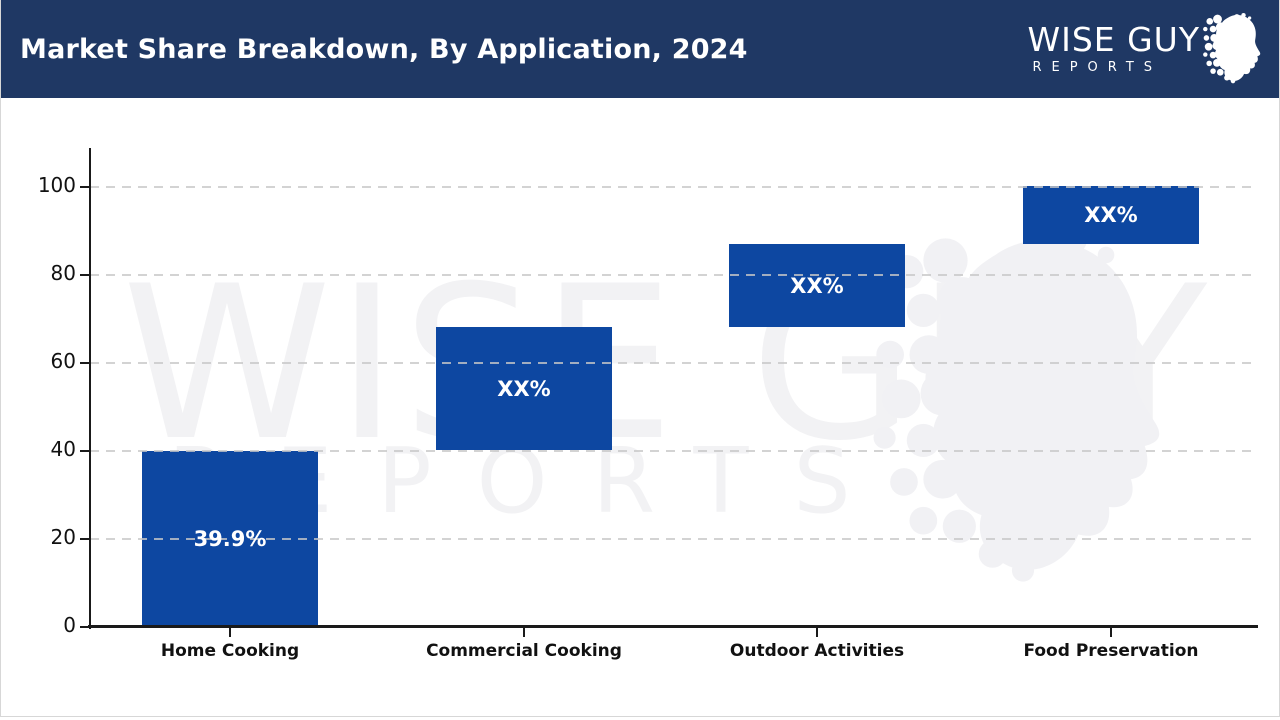  What do you see at coordinates (230, 651) in the screenshot?
I see `x-axis-label-home-cooking: Home Cooking` at bounding box center [230, 651].